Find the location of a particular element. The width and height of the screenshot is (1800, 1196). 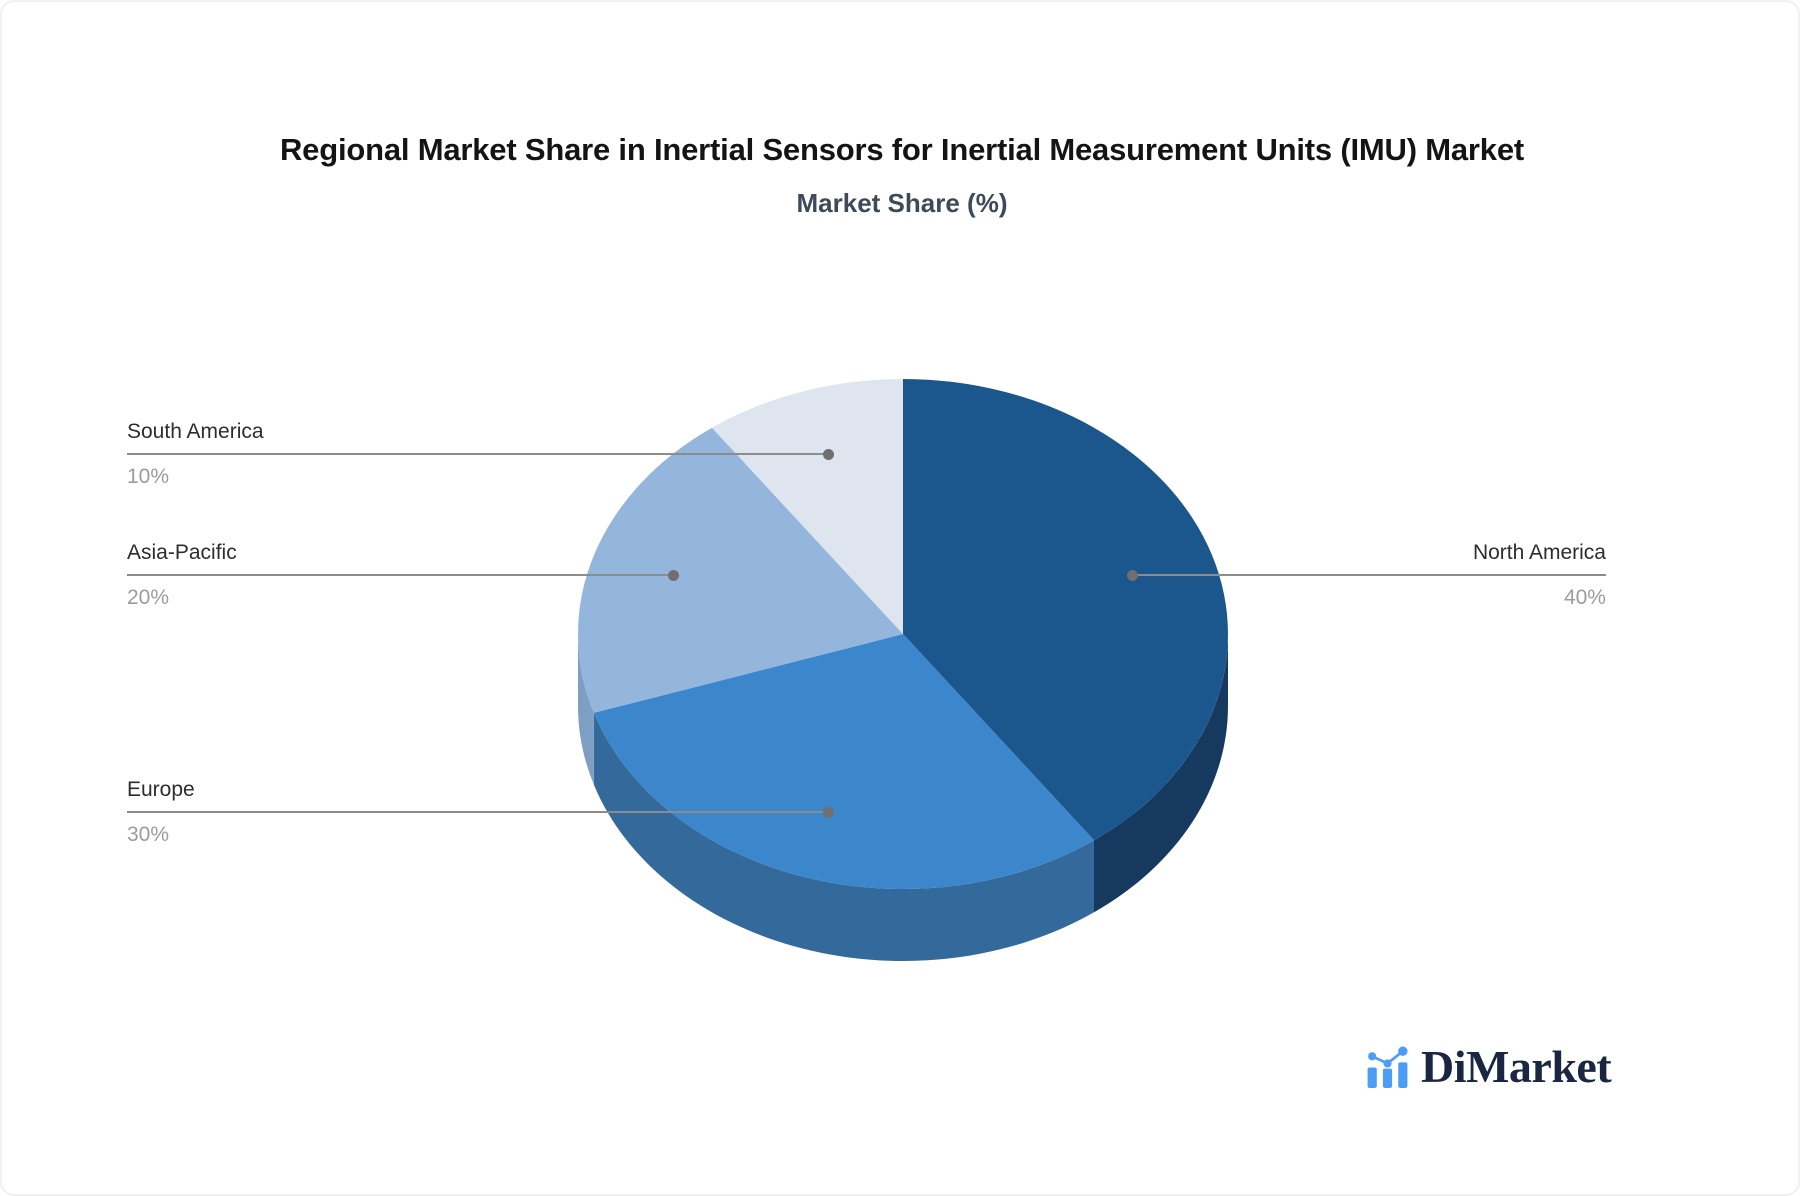

slice-value: 20% is located at coordinates (148, 597).